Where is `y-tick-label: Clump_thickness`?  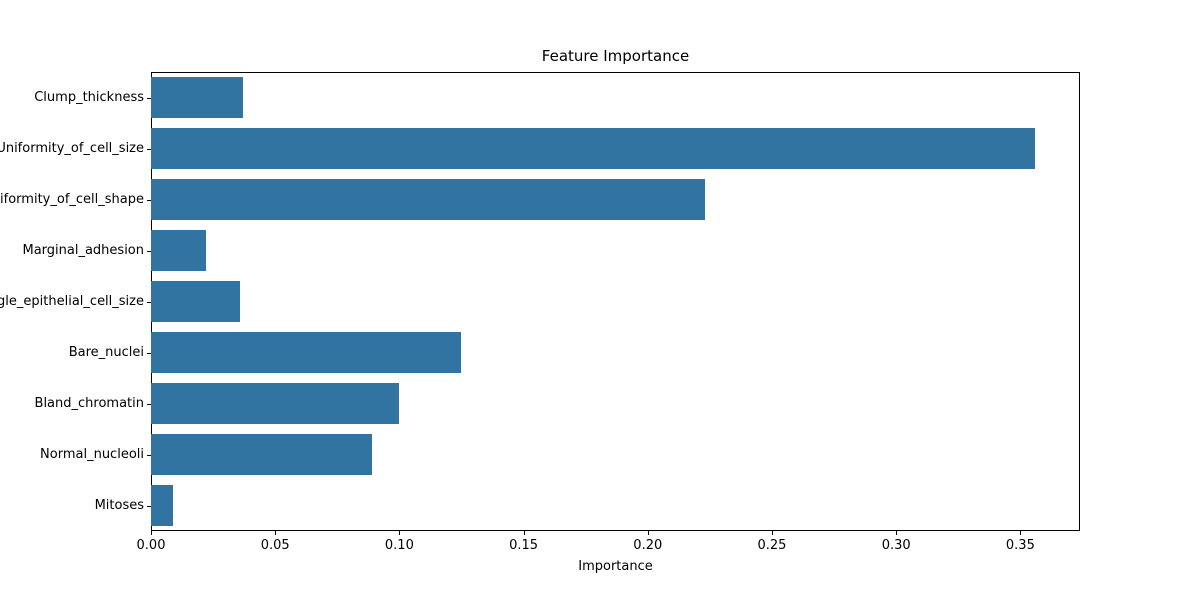 y-tick-label: Clump_thickness is located at coordinates (89, 97).